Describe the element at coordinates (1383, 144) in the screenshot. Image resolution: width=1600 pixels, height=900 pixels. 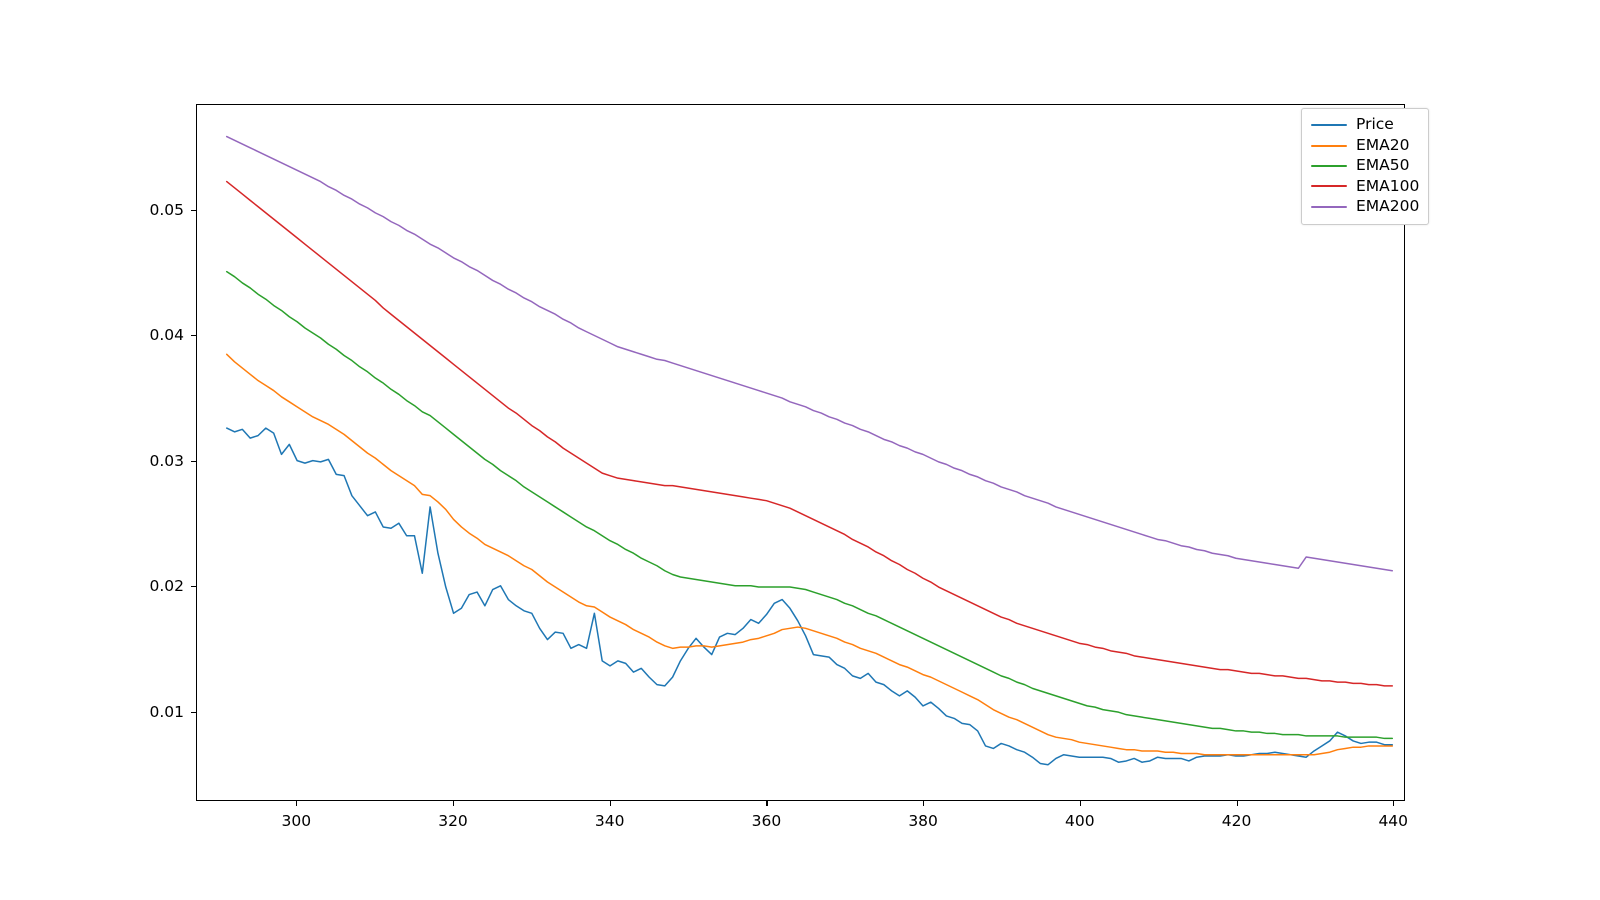
I see `legend-label: EMA20` at that location.